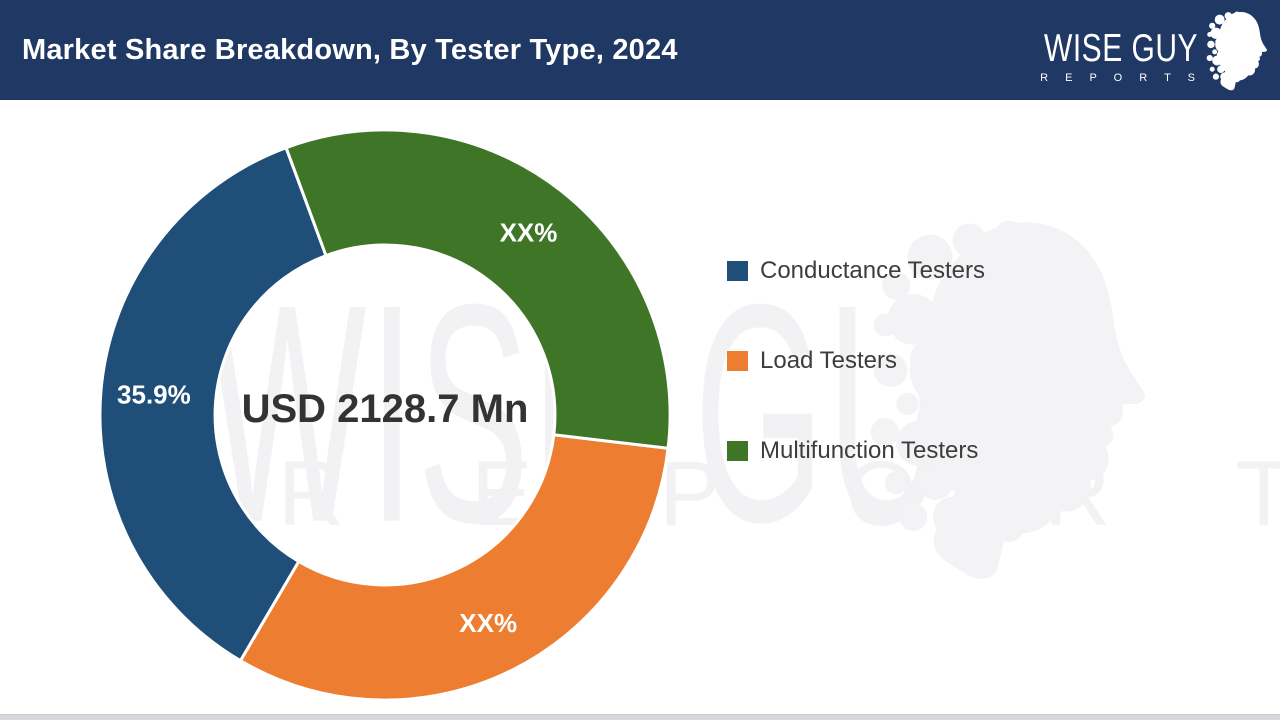 The width and height of the screenshot is (1280, 720). I want to click on brand-name: WISE GUY, so click(1121, 49).